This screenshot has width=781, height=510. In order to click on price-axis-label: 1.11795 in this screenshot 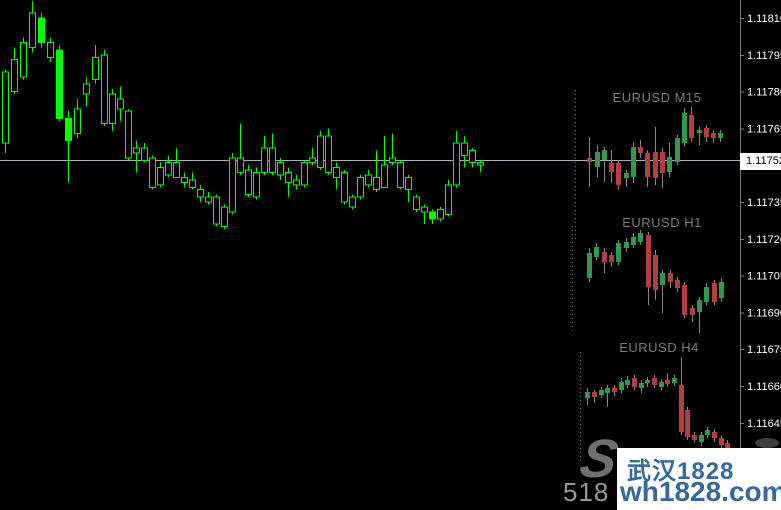, I will do `click(764, 56)`.